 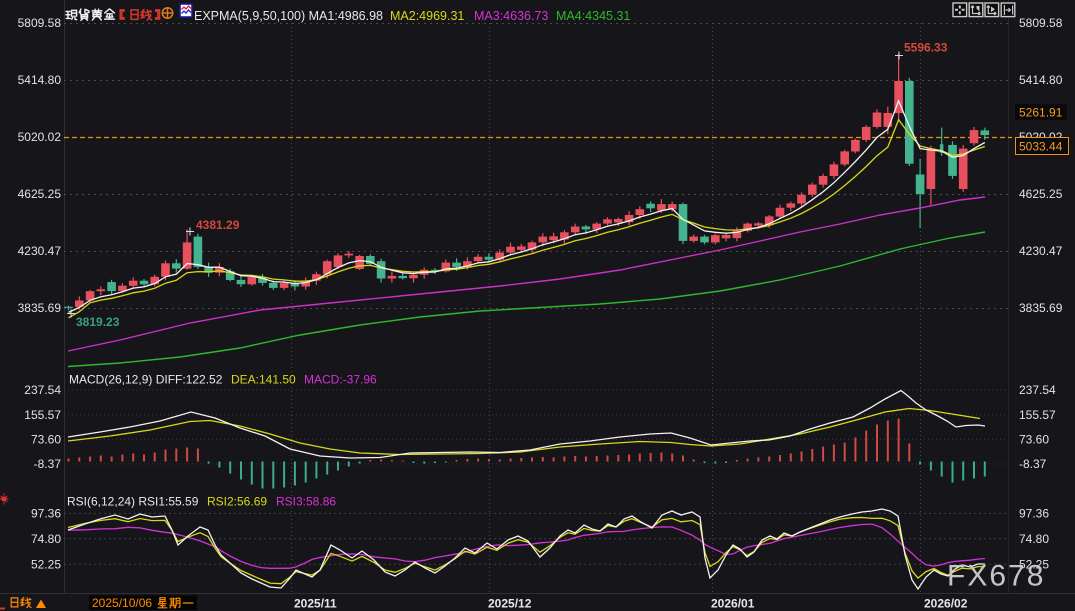 I want to click on svg-text: 2025/12, so click(x=510, y=604).